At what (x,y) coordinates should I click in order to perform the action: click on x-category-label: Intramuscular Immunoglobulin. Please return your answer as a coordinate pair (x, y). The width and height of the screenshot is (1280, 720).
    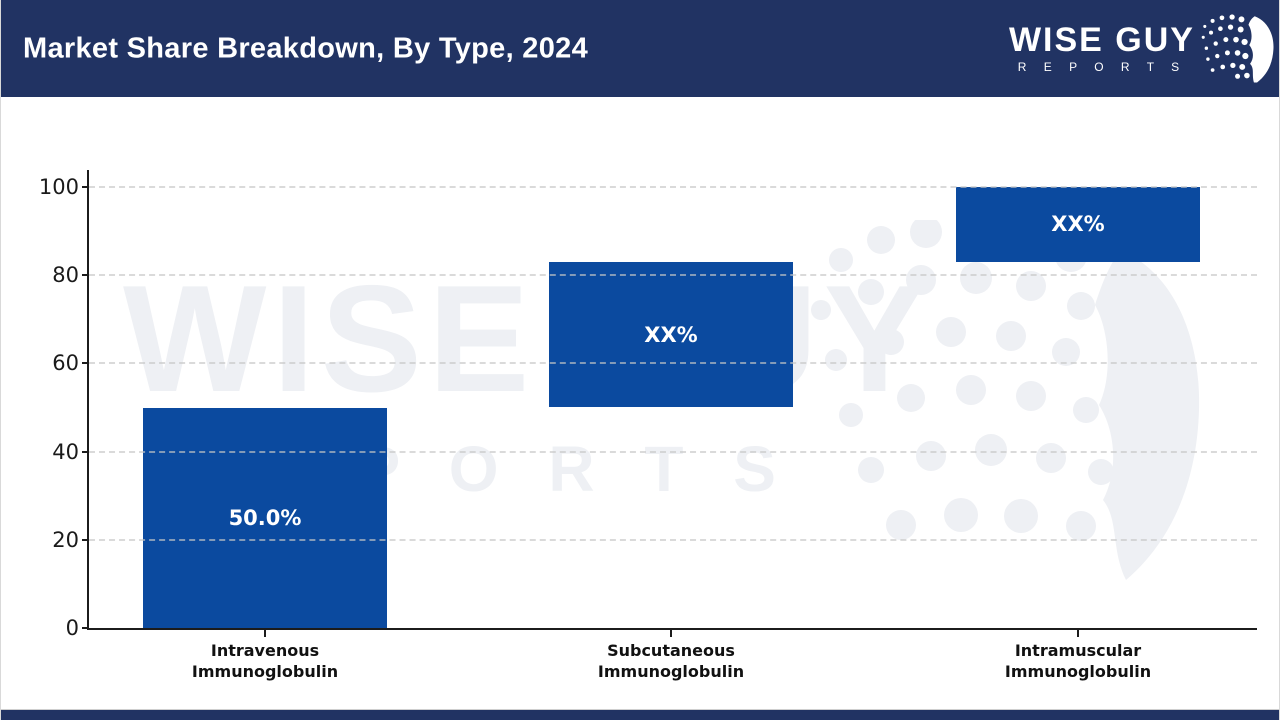
    Looking at the image, I should click on (1078, 661).